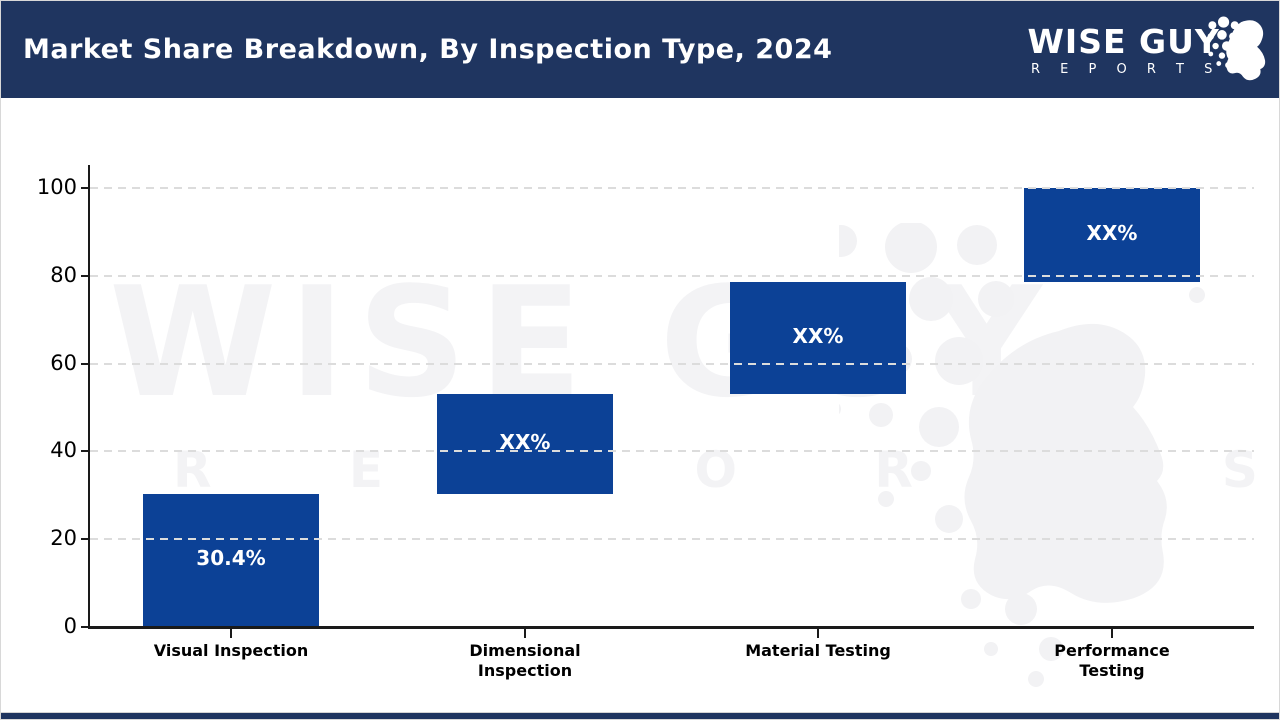 This screenshot has width=1280, height=720. Describe the element at coordinates (63, 362) in the screenshot. I see `y-tick-label: 60` at that location.